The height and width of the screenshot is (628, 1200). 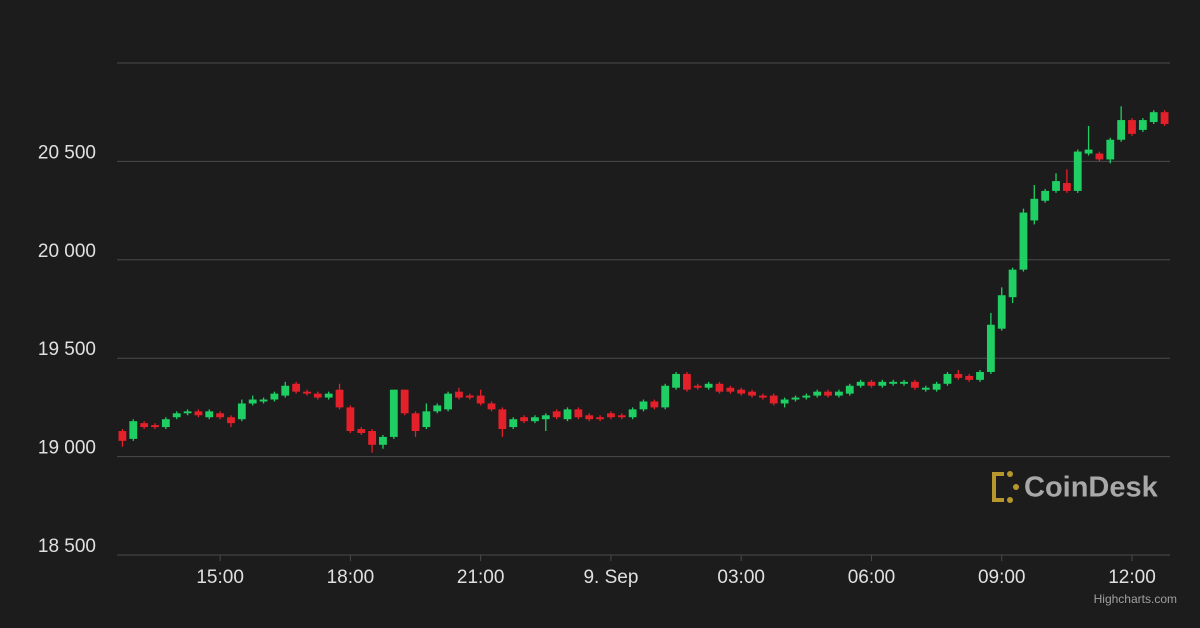 I want to click on x-tick-label: 12:00, so click(x=1132, y=577).